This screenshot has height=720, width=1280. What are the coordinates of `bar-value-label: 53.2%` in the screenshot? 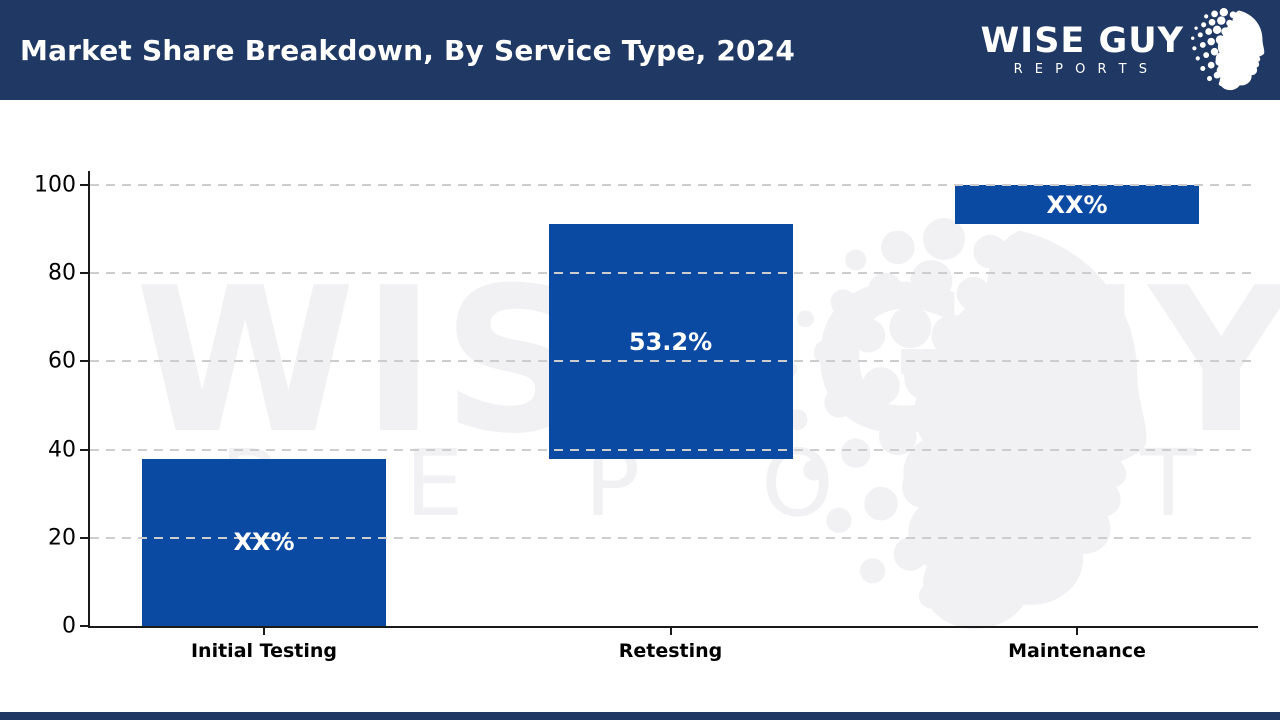 It's located at (670, 341).